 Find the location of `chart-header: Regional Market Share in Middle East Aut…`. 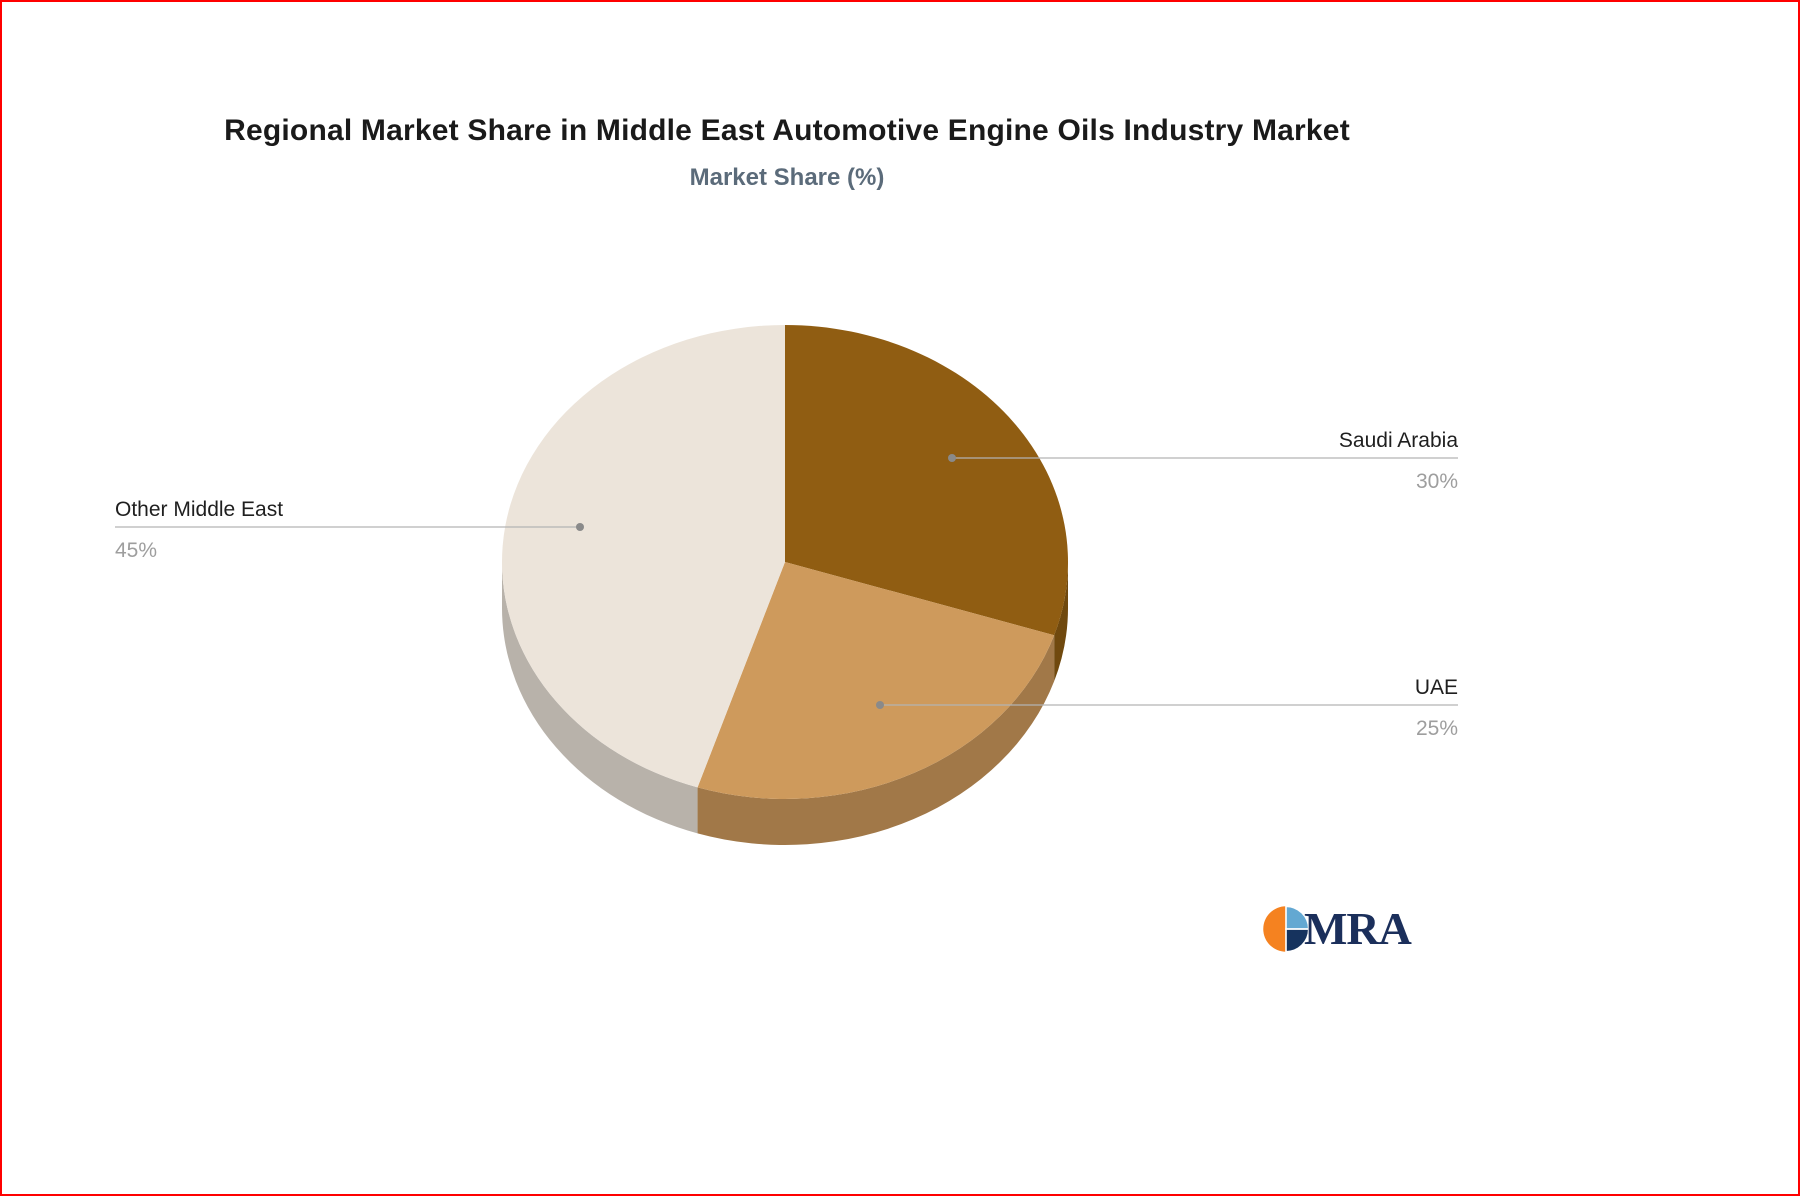

chart-header: Regional Market Share in Middle East Aut… is located at coordinates (787, 153).